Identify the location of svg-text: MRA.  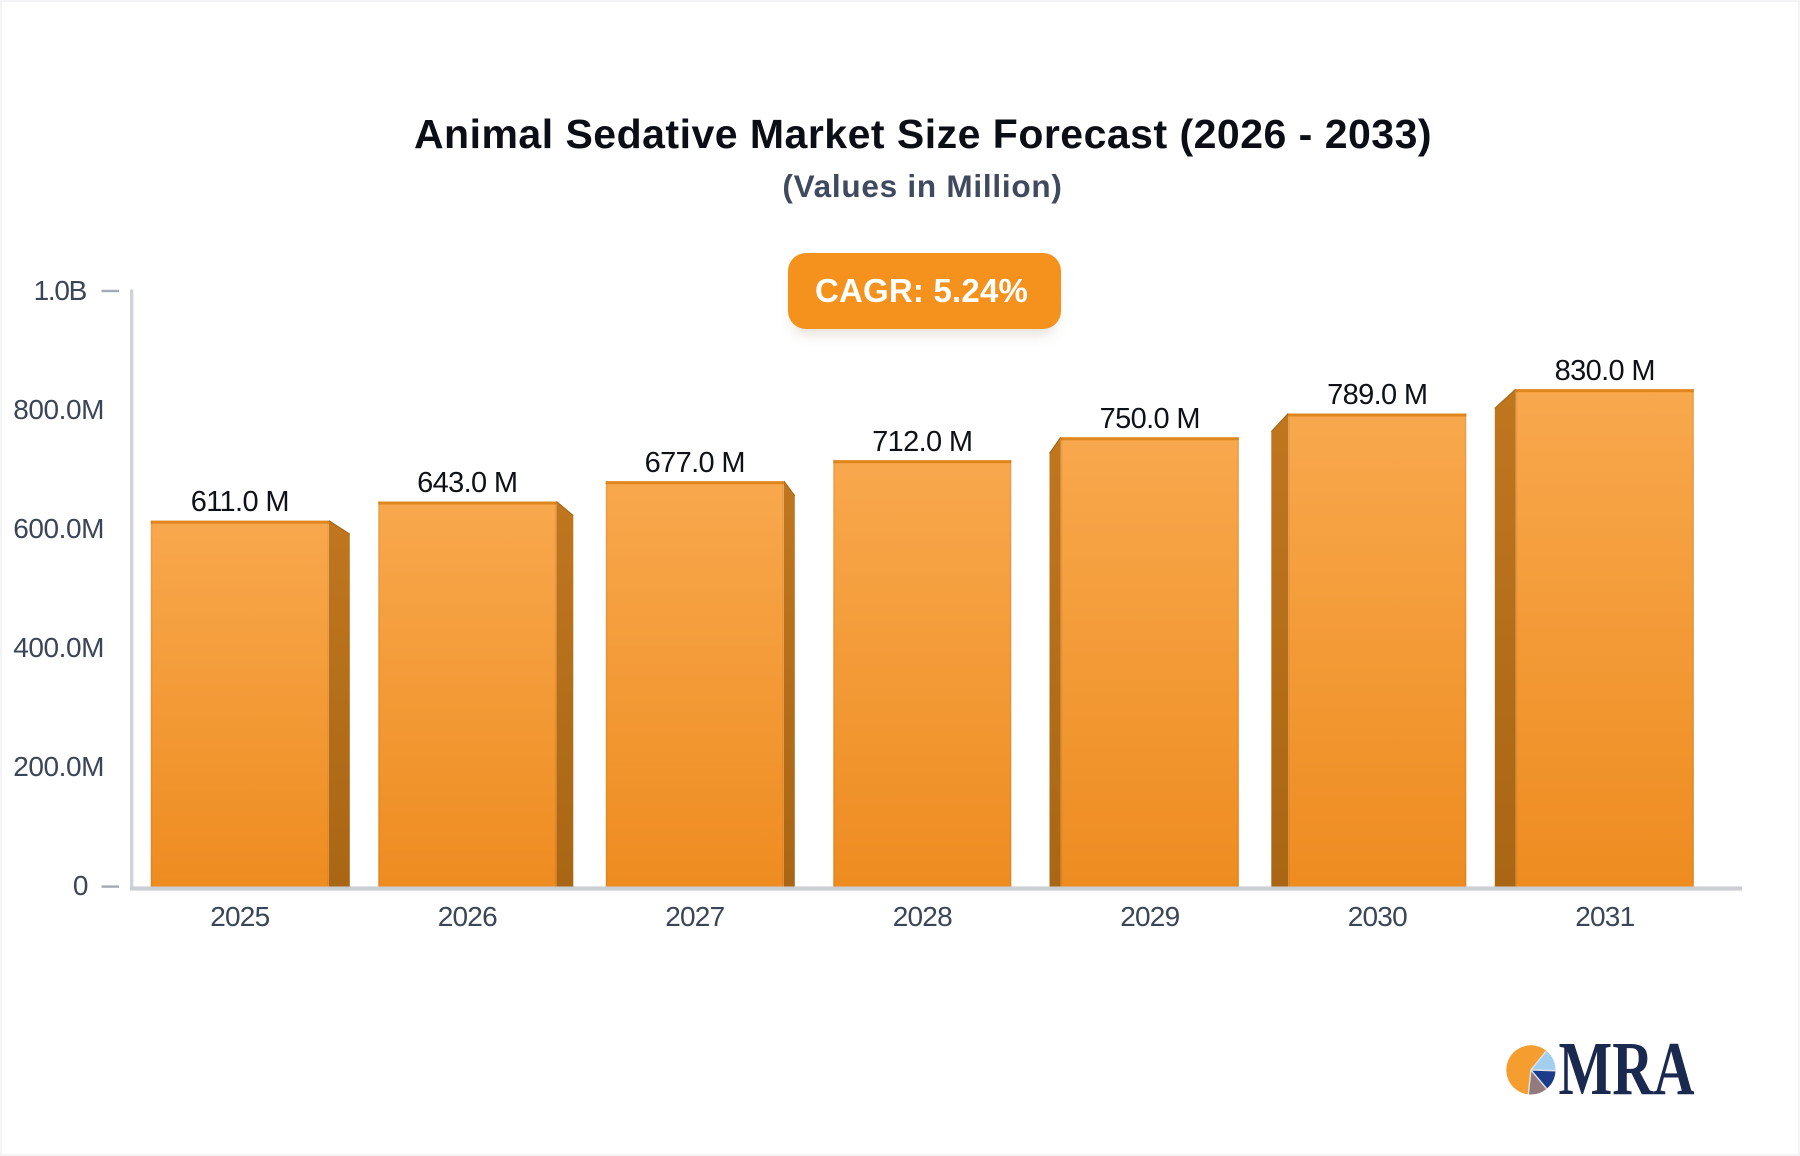
(1627, 1069).